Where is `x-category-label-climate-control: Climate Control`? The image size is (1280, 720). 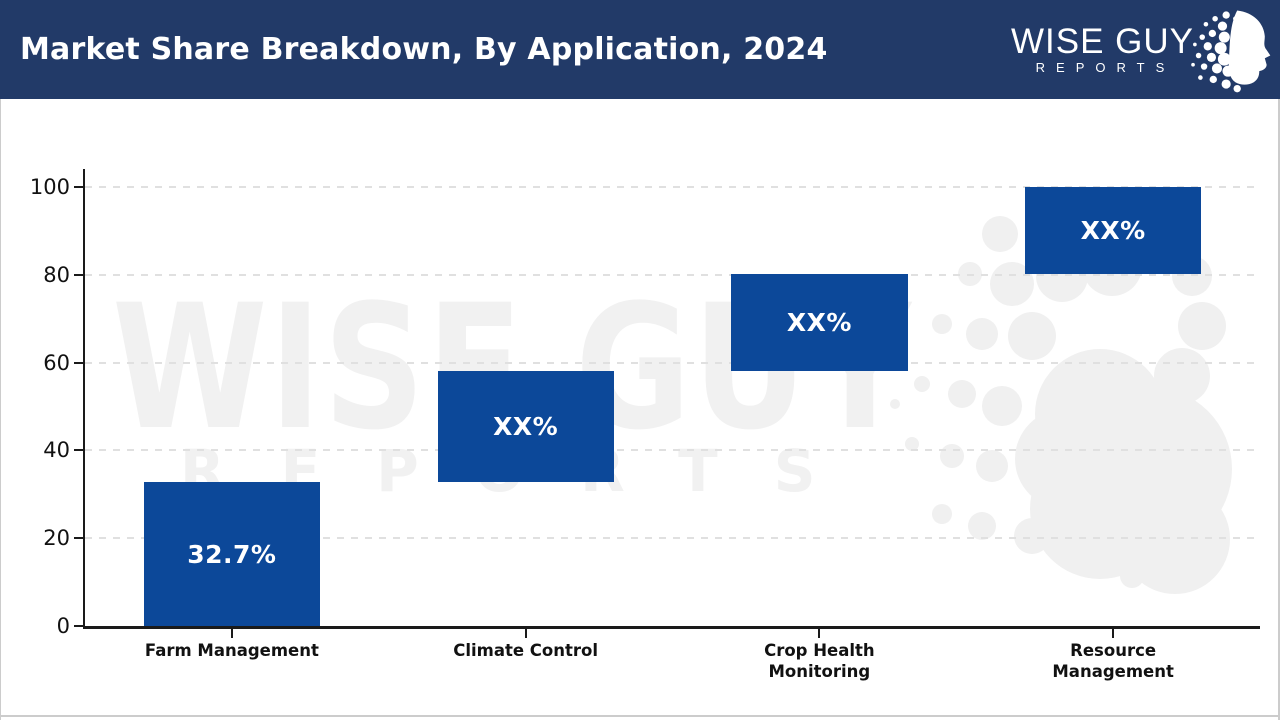 x-category-label-climate-control: Climate Control is located at coordinates (526, 651).